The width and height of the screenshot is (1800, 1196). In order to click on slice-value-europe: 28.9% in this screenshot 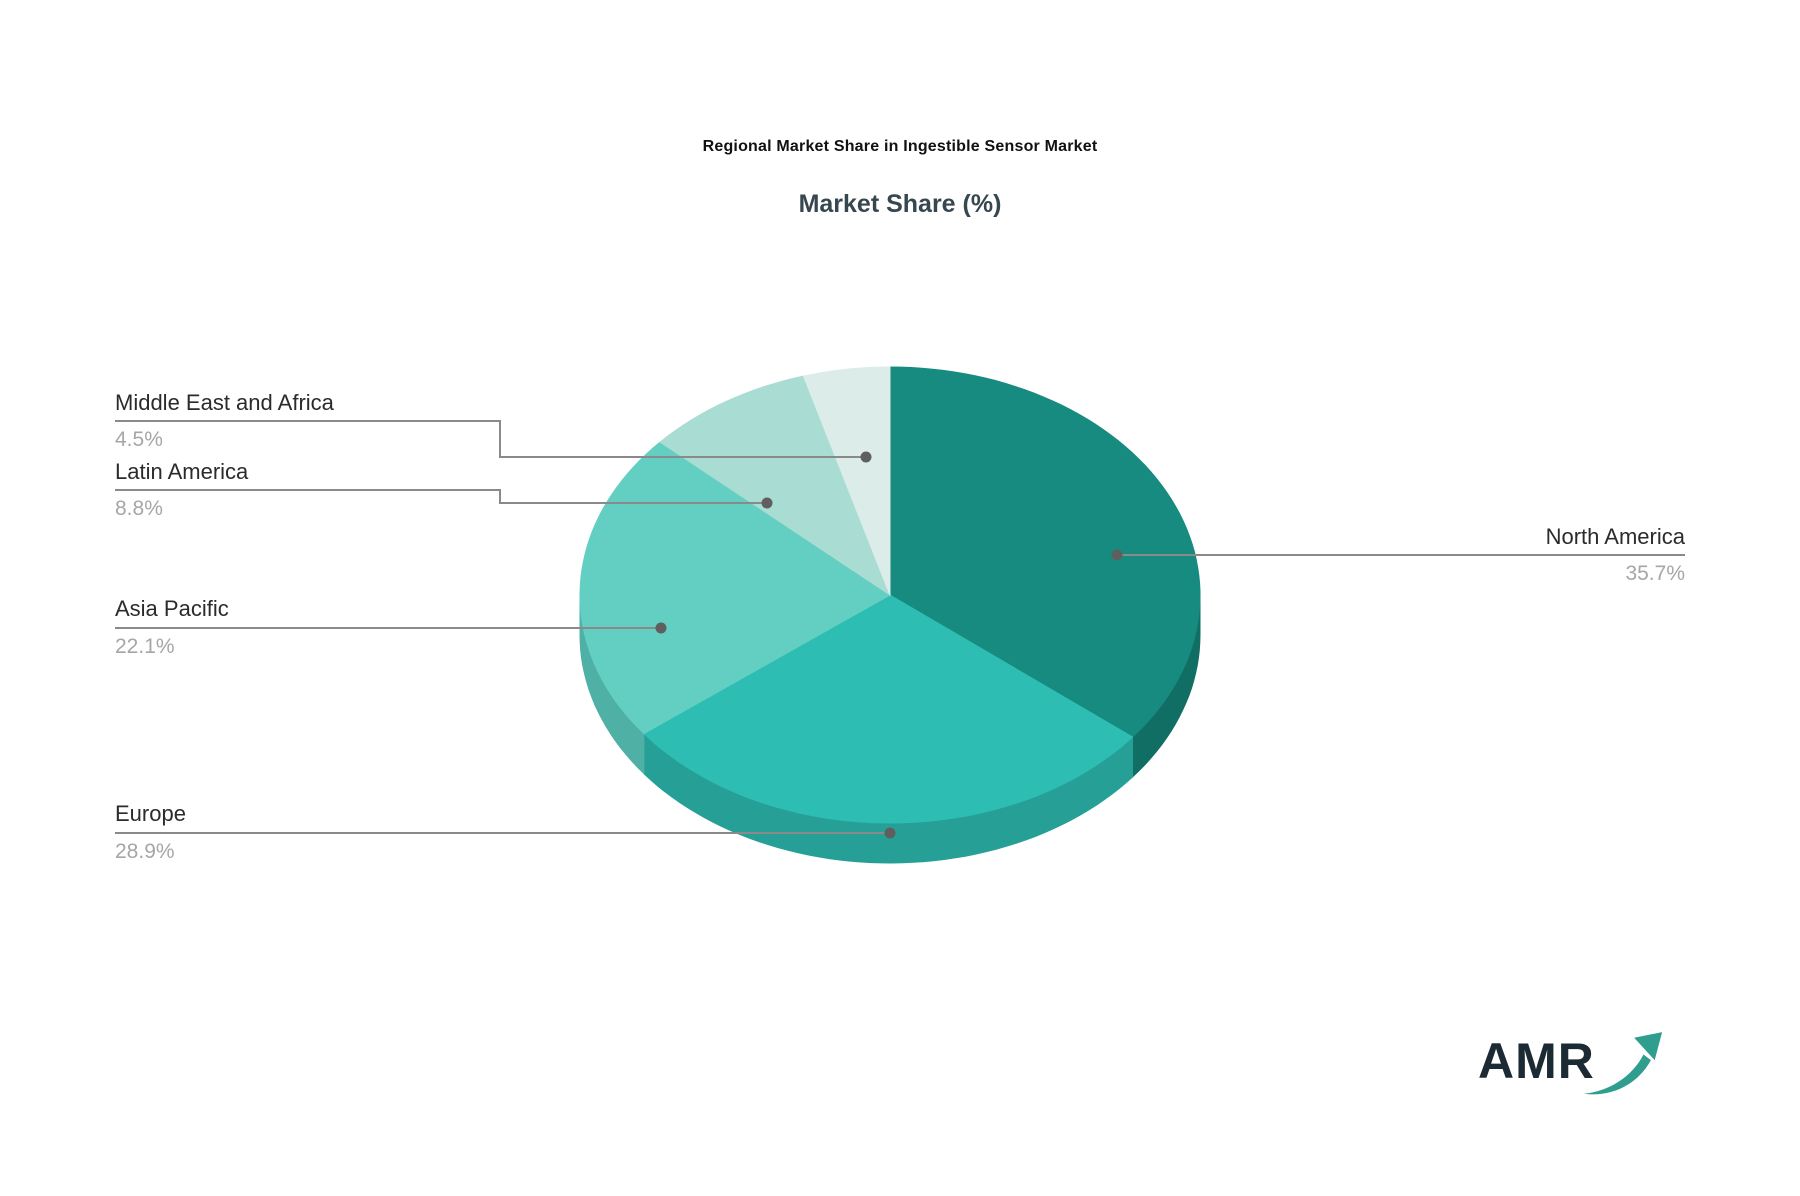, I will do `click(145, 851)`.